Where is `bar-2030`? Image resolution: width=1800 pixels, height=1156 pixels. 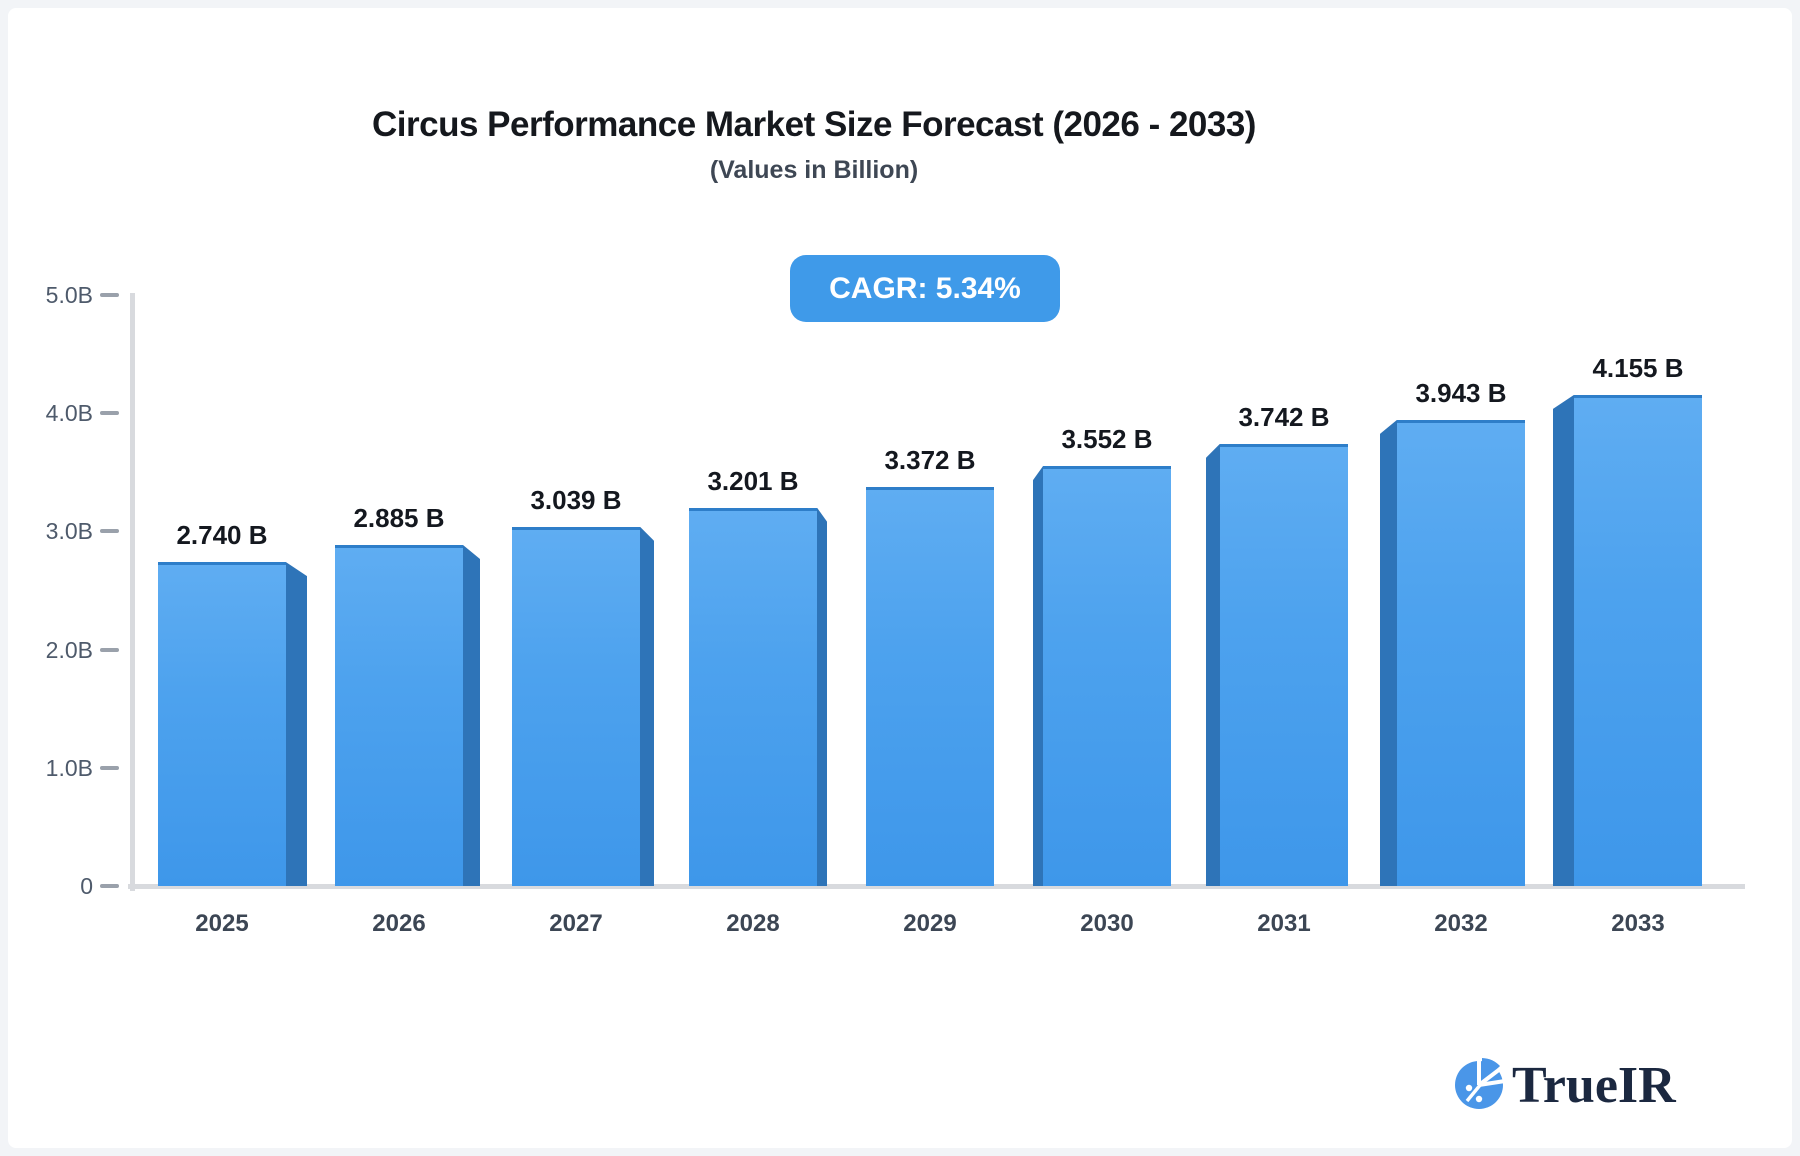 bar-2030 is located at coordinates (1107, 676).